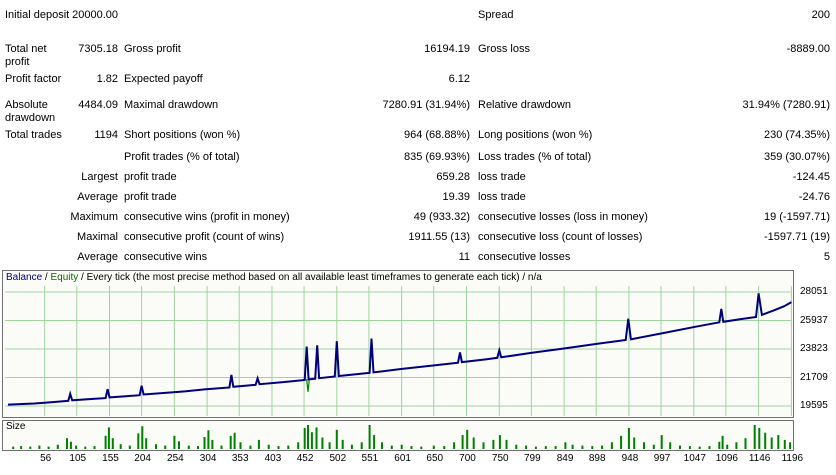 This screenshot has height=475, width=836. What do you see at coordinates (305, 458) in the screenshot?
I see `x-axis-label: 452` at bounding box center [305, 458].